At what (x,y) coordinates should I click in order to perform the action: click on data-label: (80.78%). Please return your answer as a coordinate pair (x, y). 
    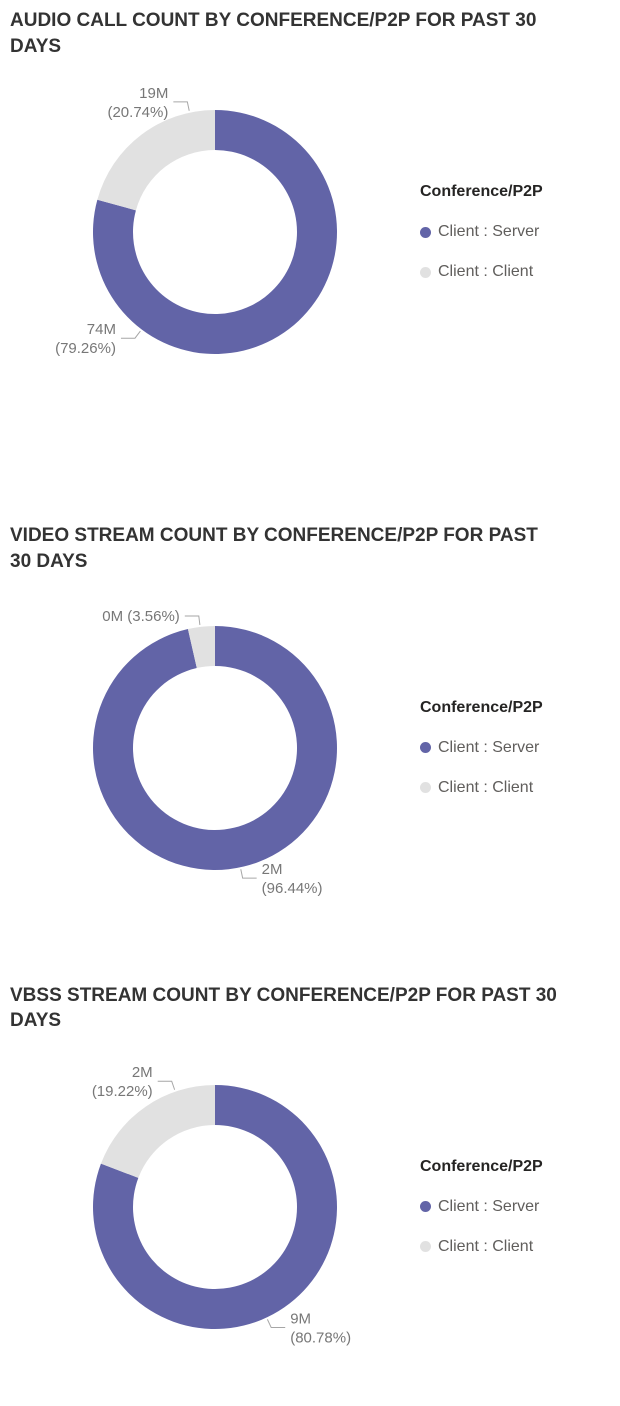
    Looking at the image, I should click on (320, 1337).